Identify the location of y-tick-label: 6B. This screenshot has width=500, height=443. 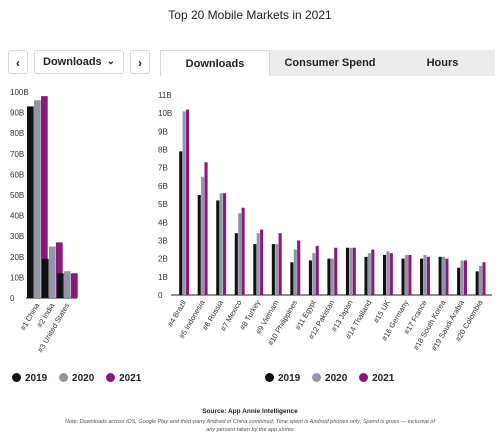
(163, 186).